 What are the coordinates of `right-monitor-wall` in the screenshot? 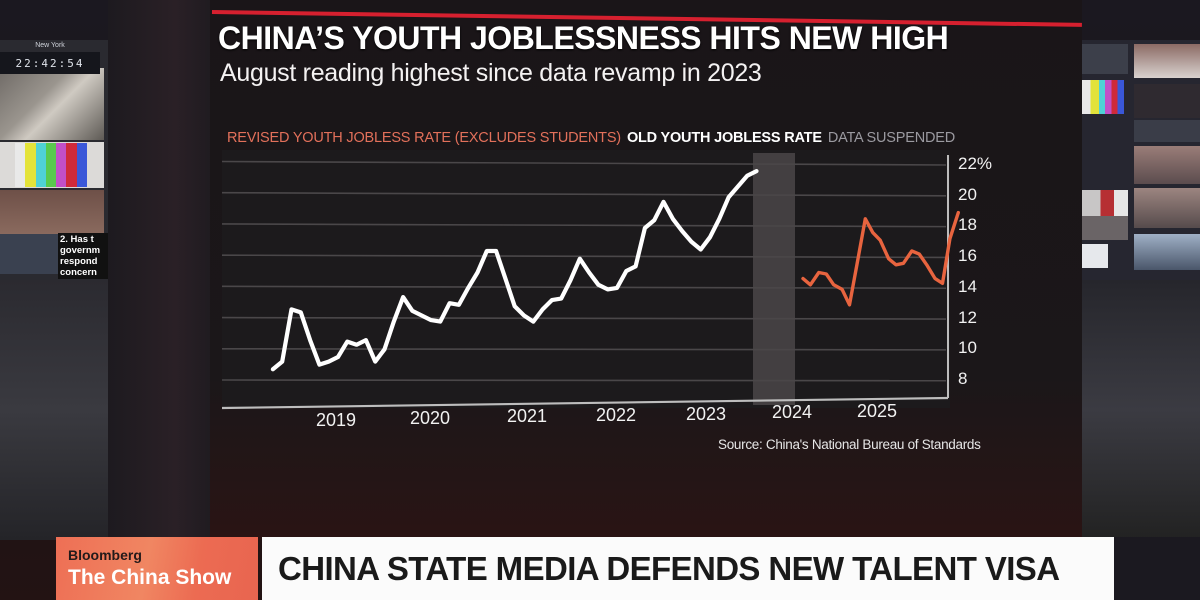 It's located at (1140, 160).